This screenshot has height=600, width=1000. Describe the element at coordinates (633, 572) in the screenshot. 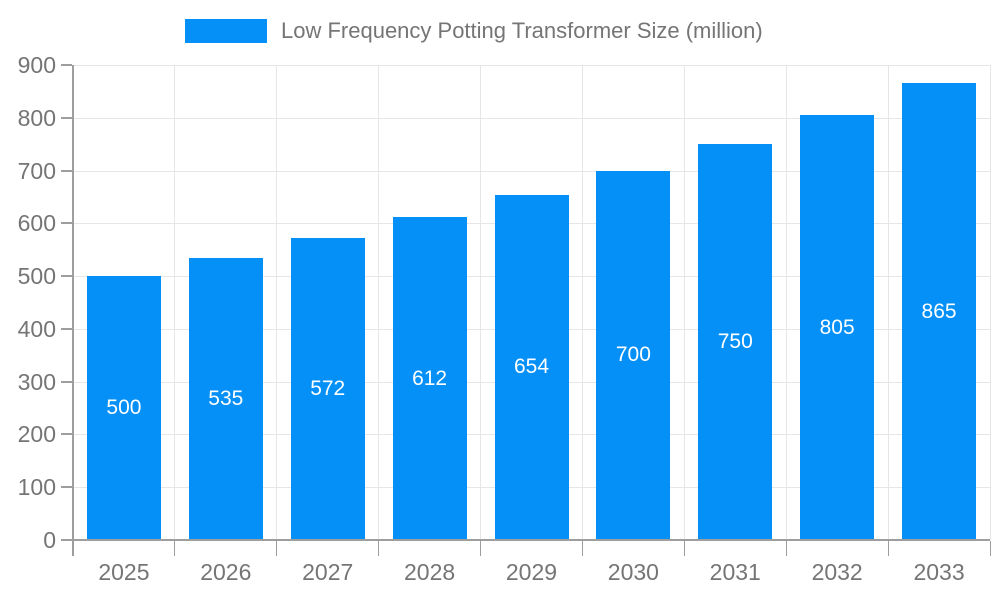

I see `x-tick-label: 2030` at that location.